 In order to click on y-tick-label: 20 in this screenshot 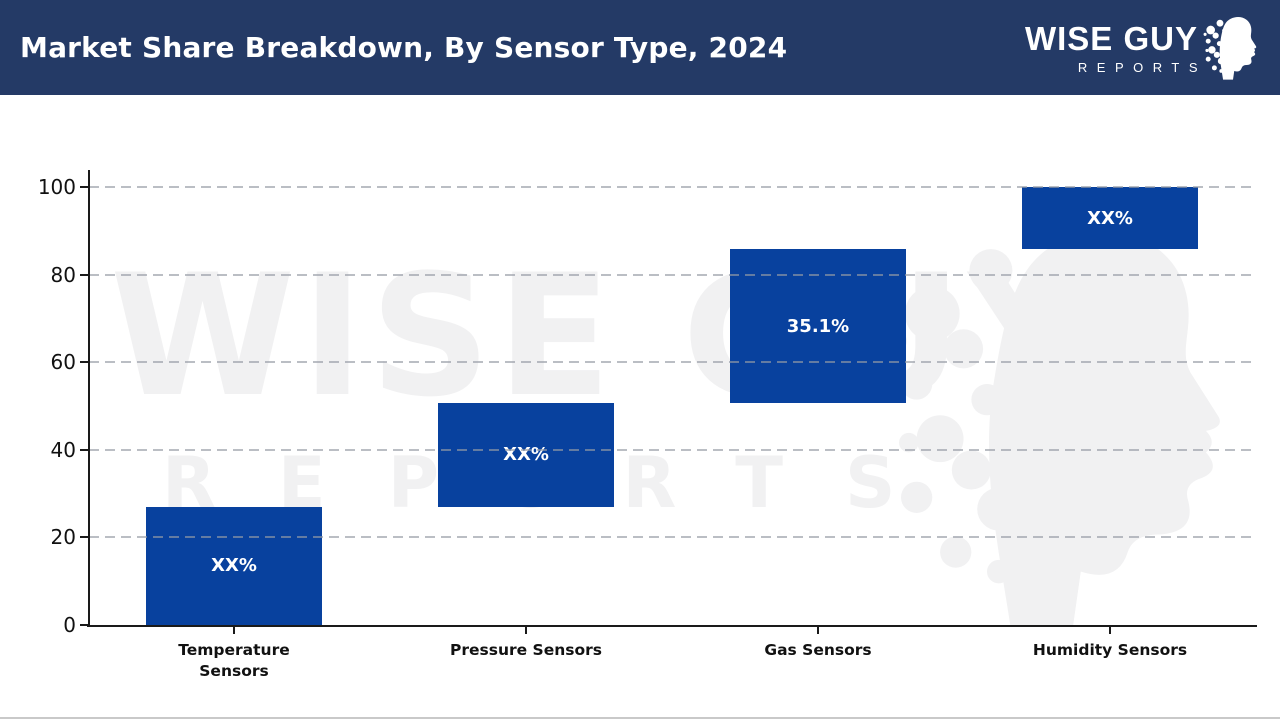, I will do `click(63, 537)`.